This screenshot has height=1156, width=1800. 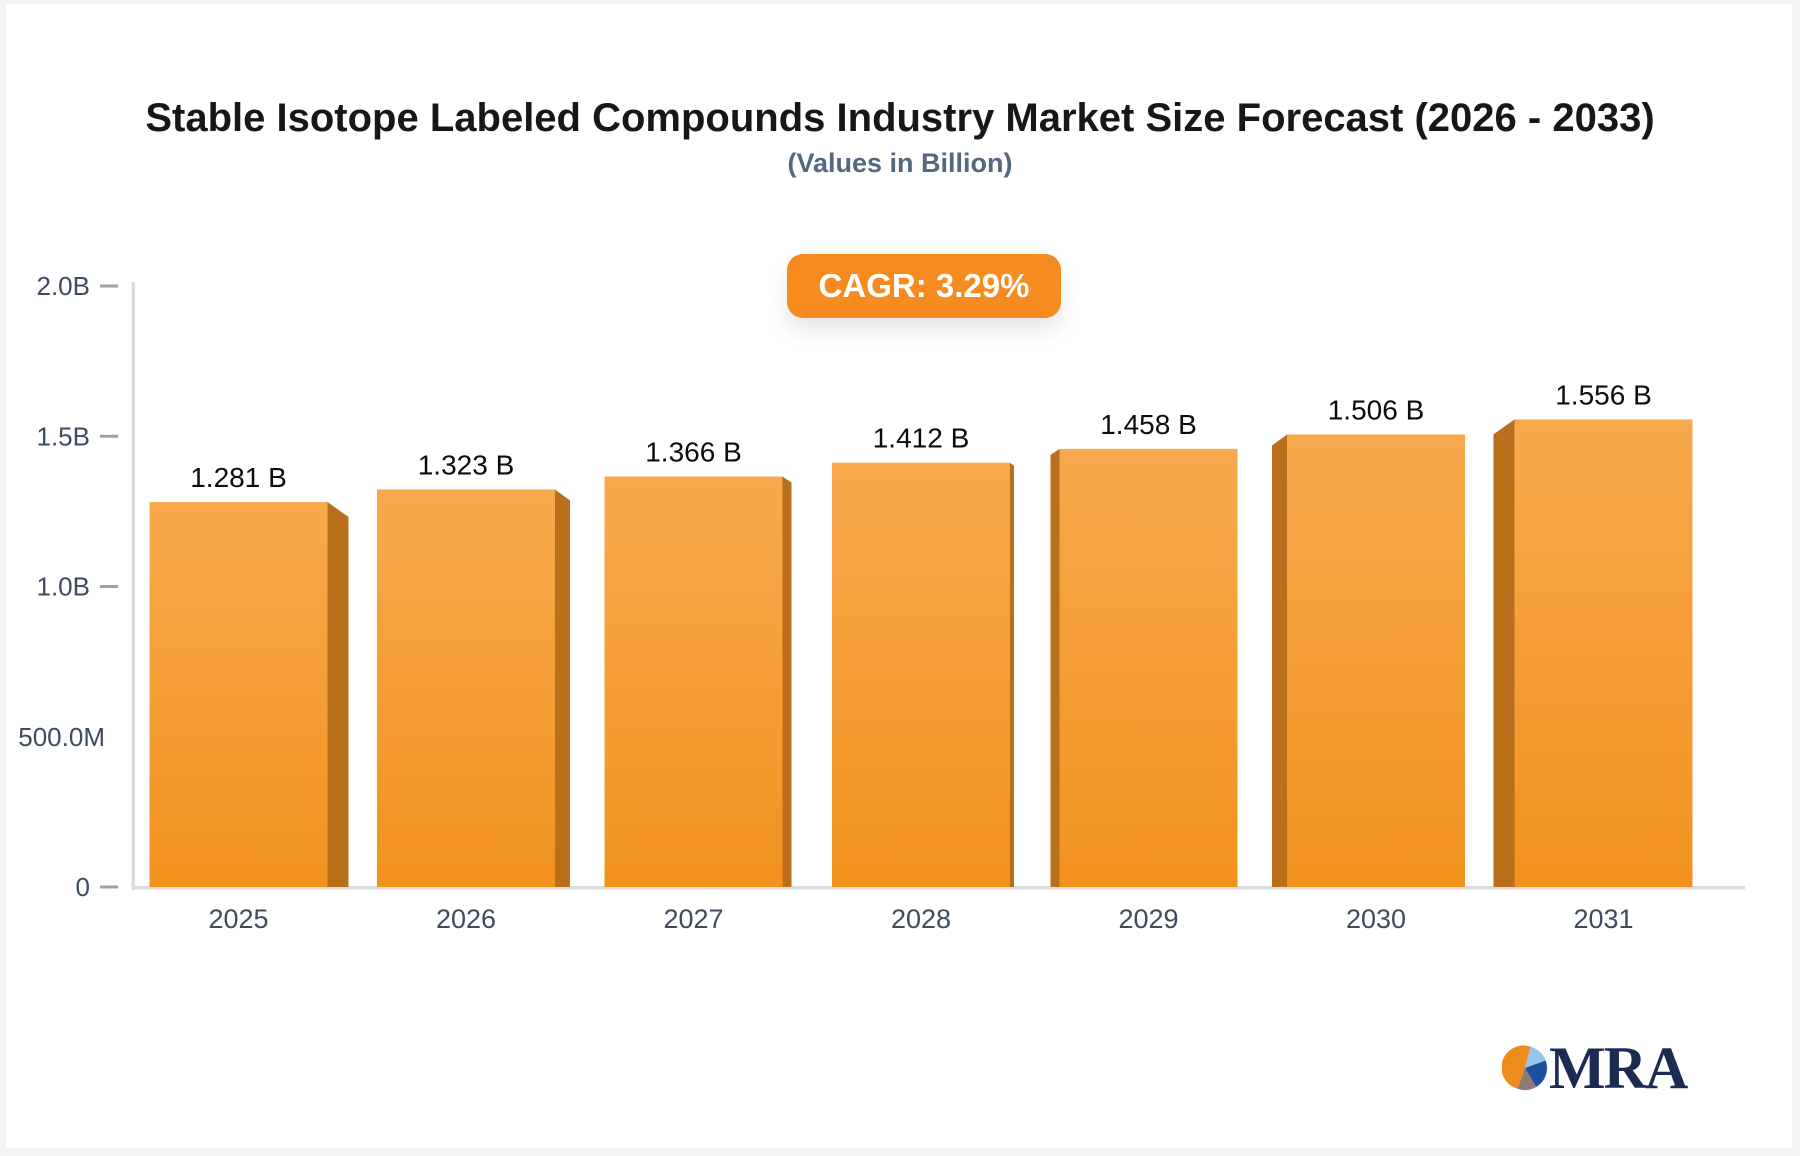 What do you see at coordinates (1055, 667) in the screenshot?
I see `bar-side-2029` at bounding box center [1055, 667].